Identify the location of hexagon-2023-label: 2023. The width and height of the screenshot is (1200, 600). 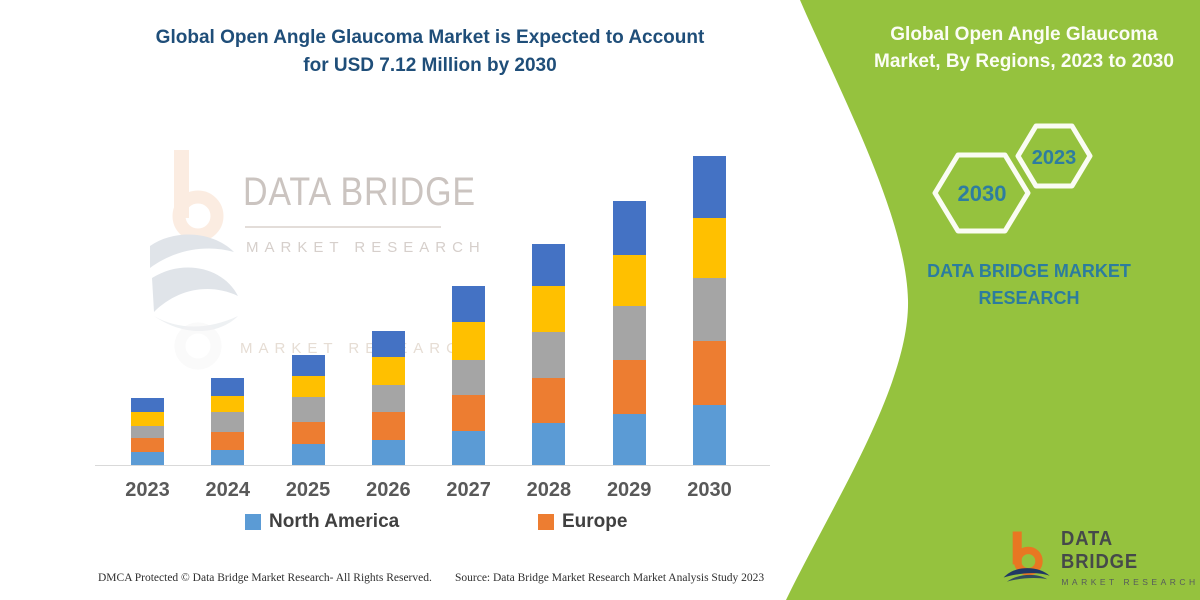
(1054, 158).